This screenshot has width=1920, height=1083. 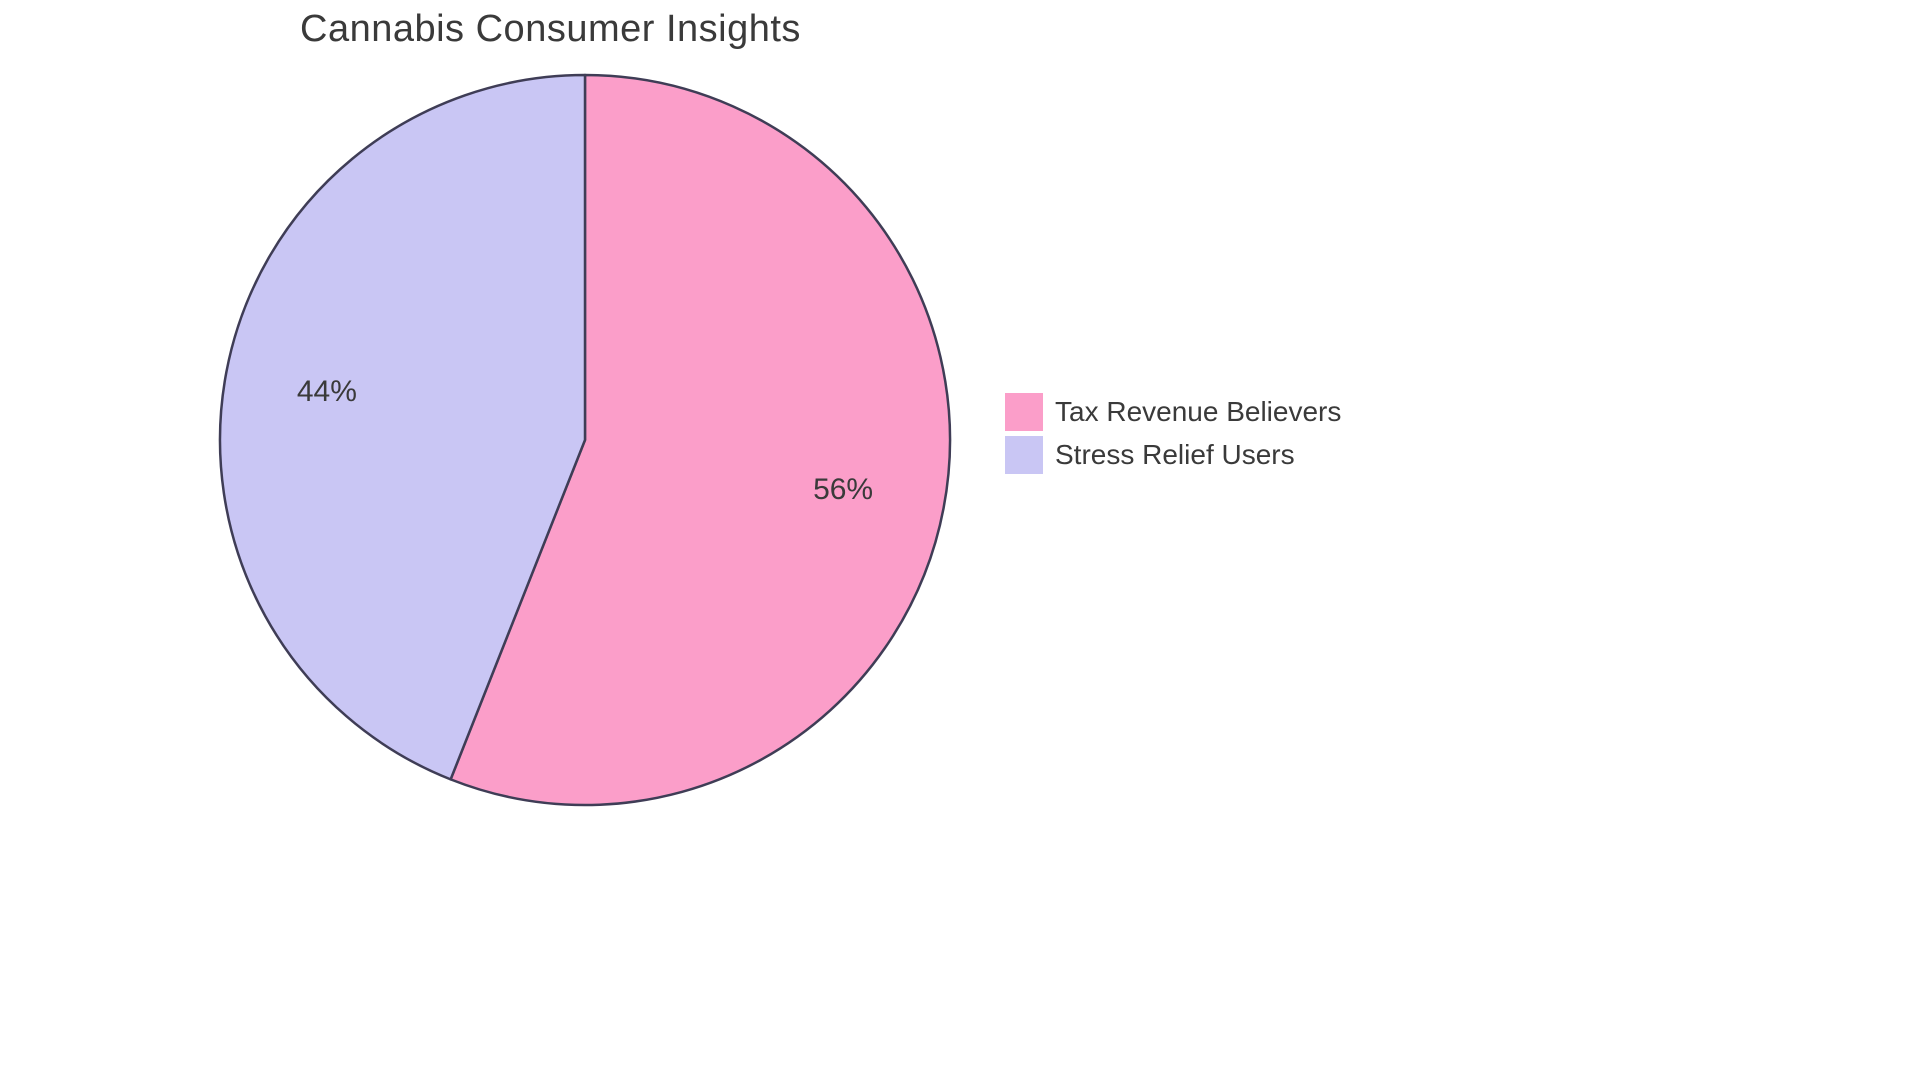 What do you see at coordinates (327, 391) in the screenshot?
I see `slice-percentage-label: 44%` at bounding box center [327, 391].